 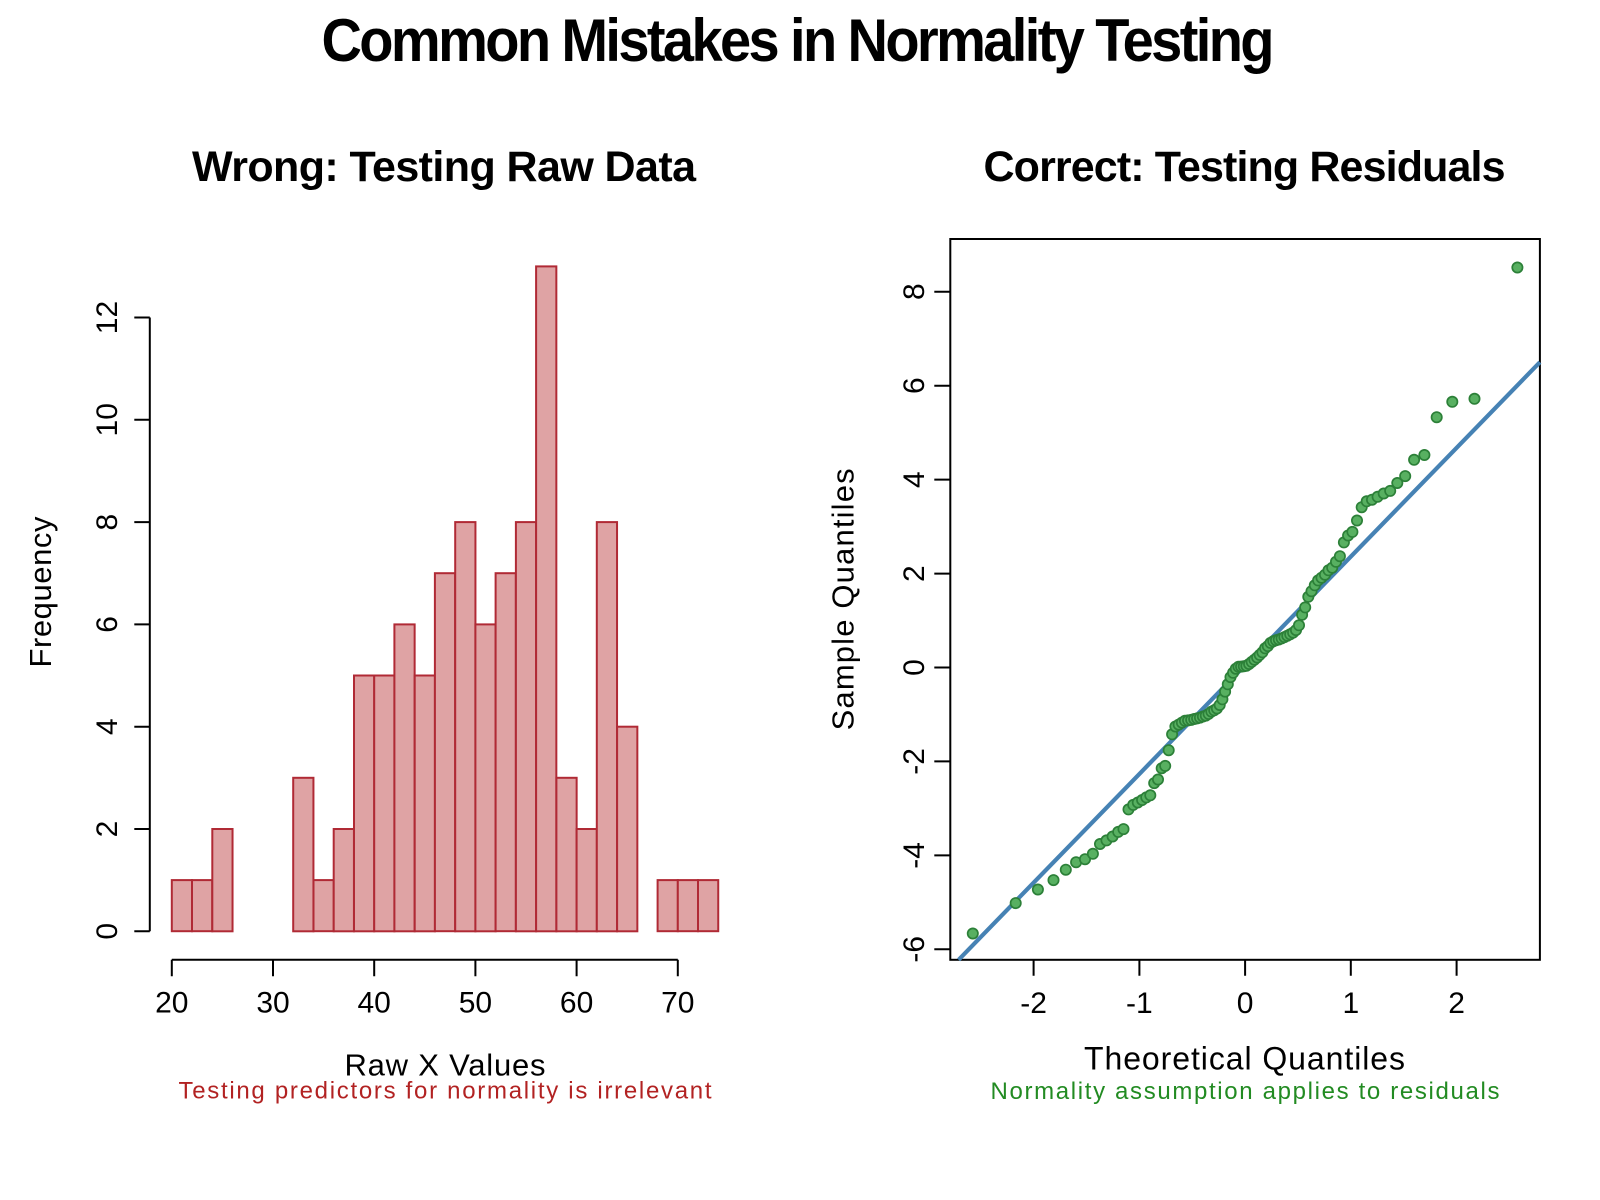 What do you see at coordinates (1245, 167) in the screenshot?
I see `svg-text: Correct: Testing Residuals` at bounding box center [1245, 167].